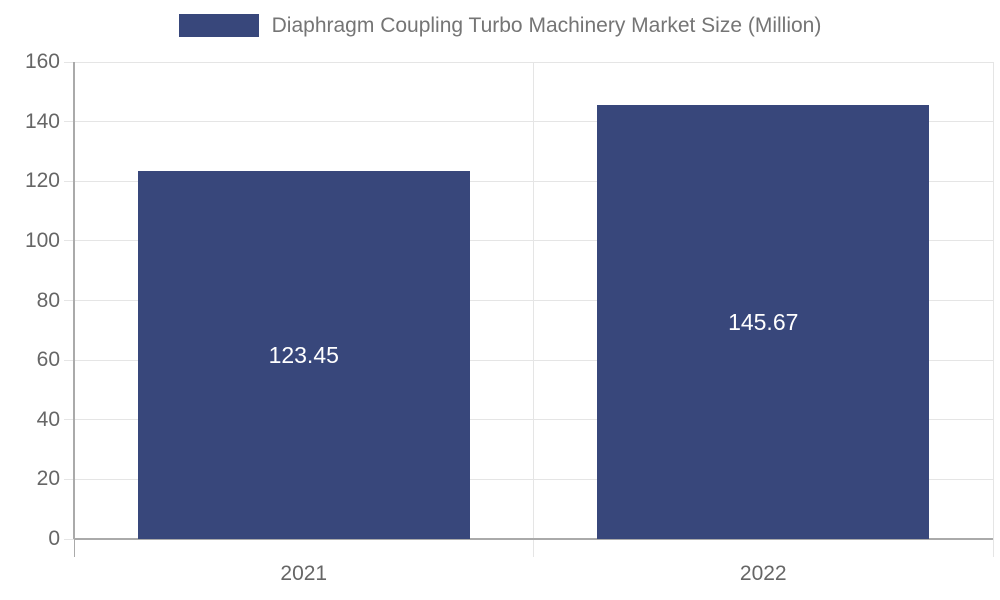 The height and width of the screenshot is (600, 1000). Describe the element at coordinates (763, 573) in the screenshot. I see `x-axis-label: 2022` at that location.